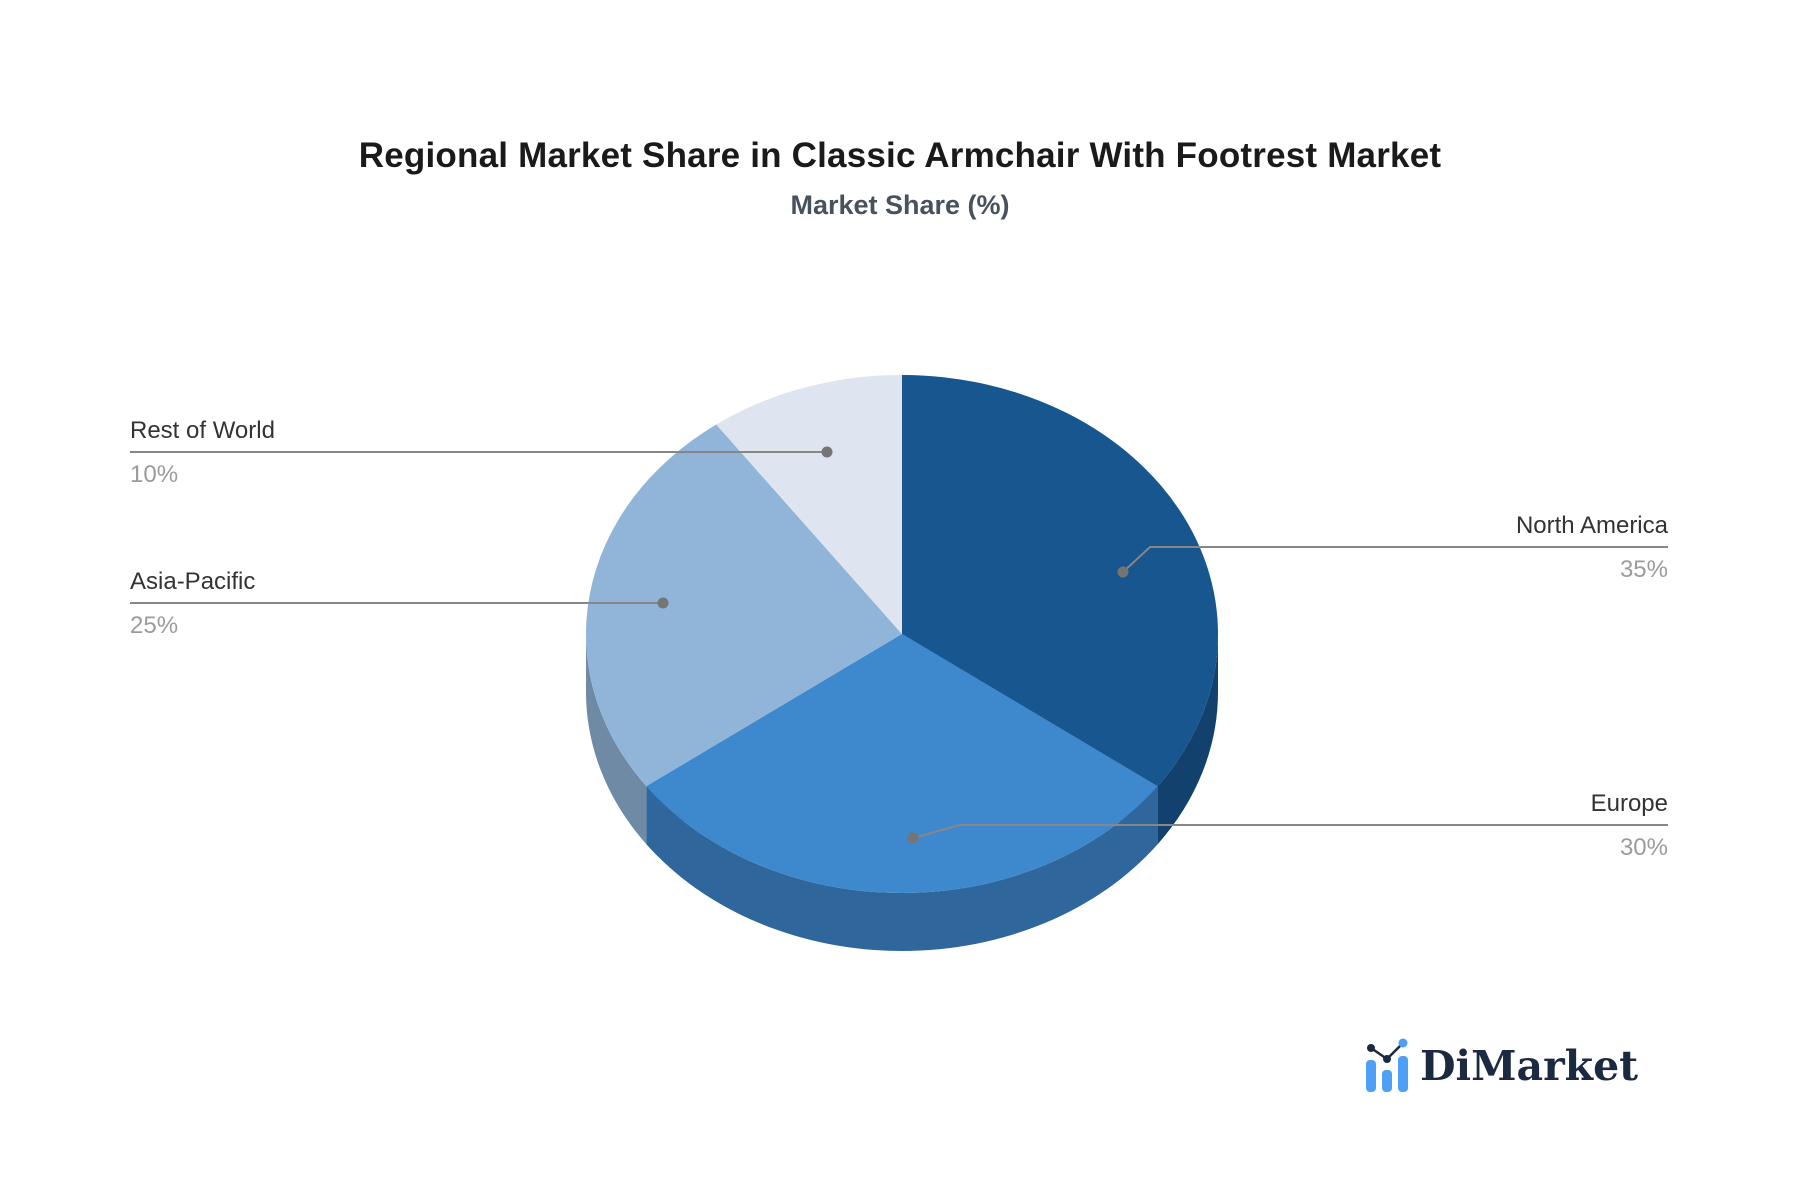  What do you see at coordinates (154, 474) in the screenshot?
I see `percent-rest-of-world: 10%` at bounding box center [154, 474].